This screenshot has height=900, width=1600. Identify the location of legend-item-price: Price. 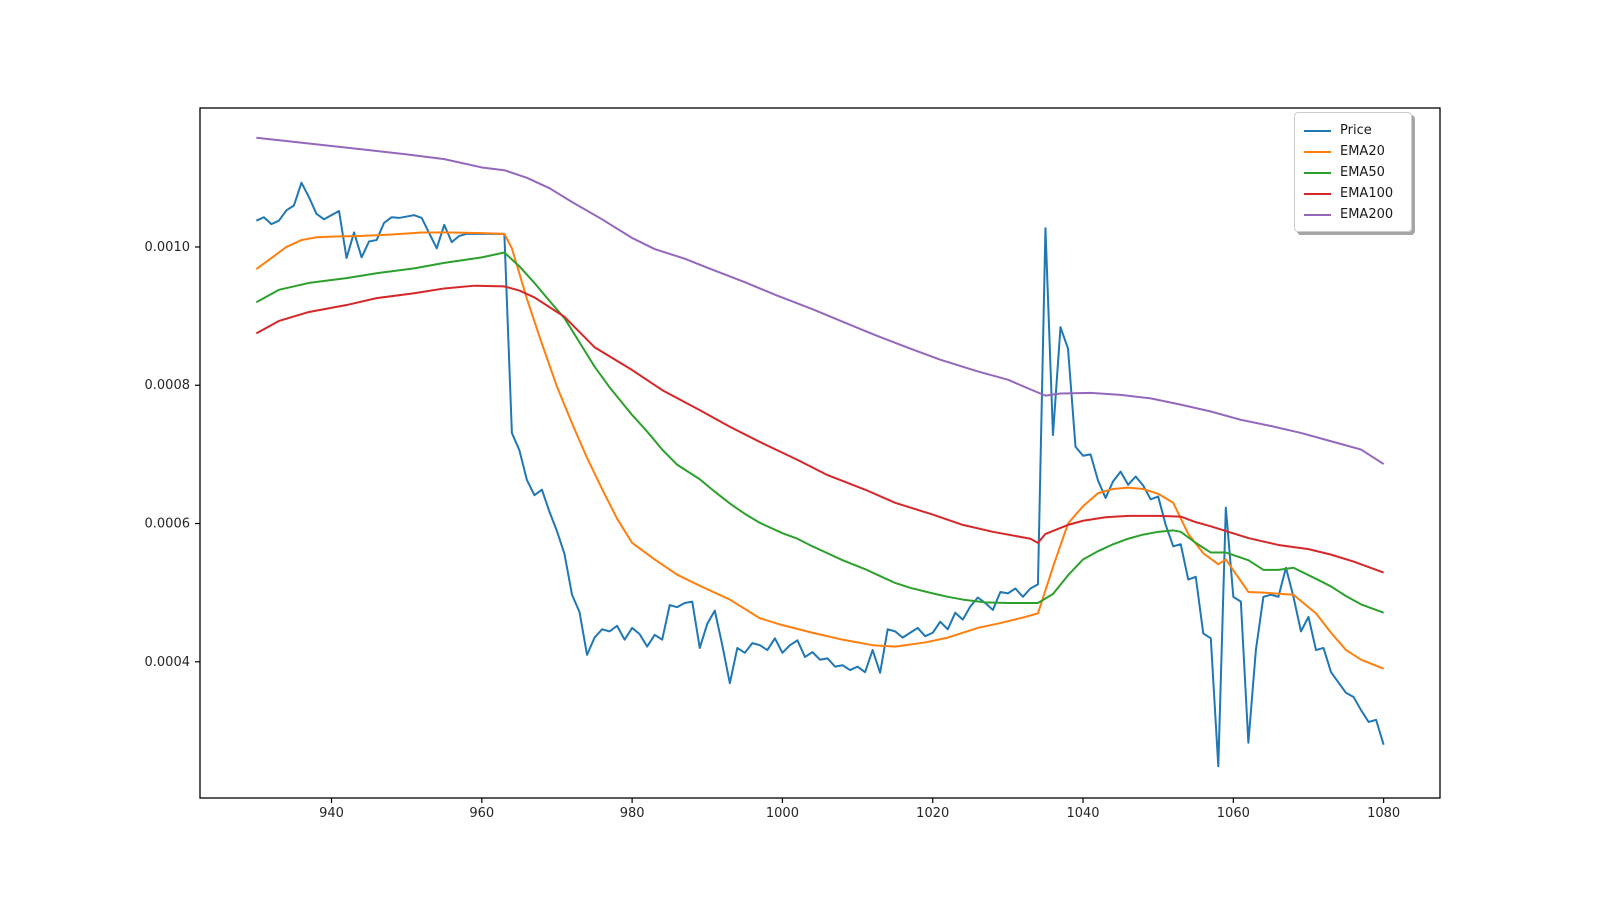
(1353, 130).